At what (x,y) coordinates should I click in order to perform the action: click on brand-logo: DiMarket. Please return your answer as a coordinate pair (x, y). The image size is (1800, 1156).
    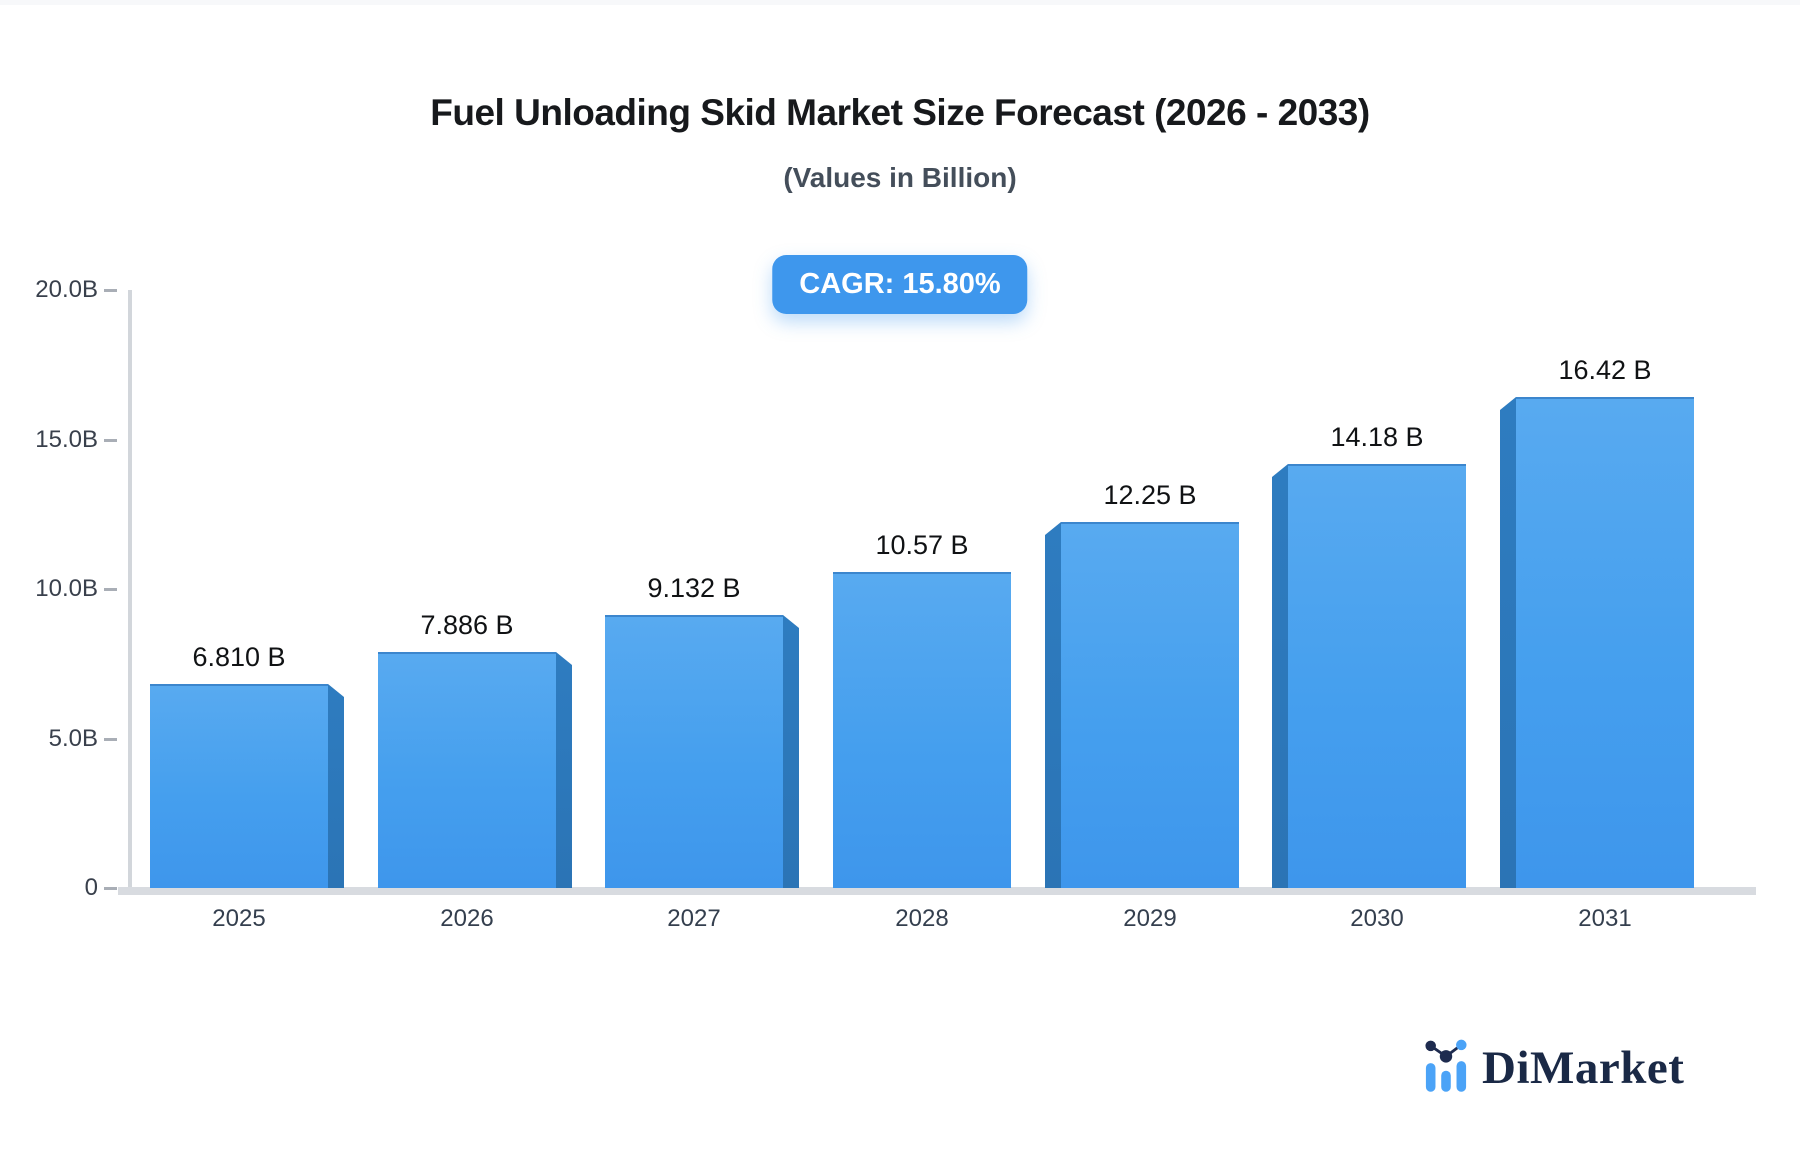
    Looking at the image, I should click on (1554, 1065).